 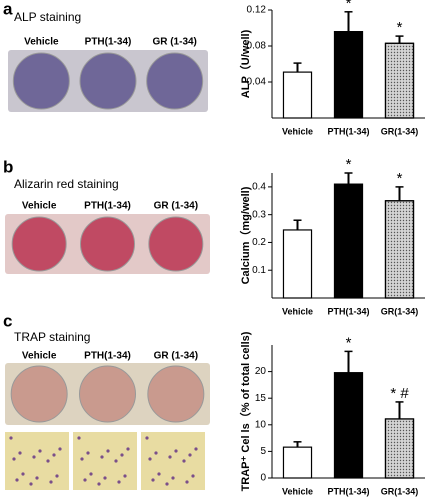 I want to click on y-tick-label: 0.4, so click(x=259, y=187).